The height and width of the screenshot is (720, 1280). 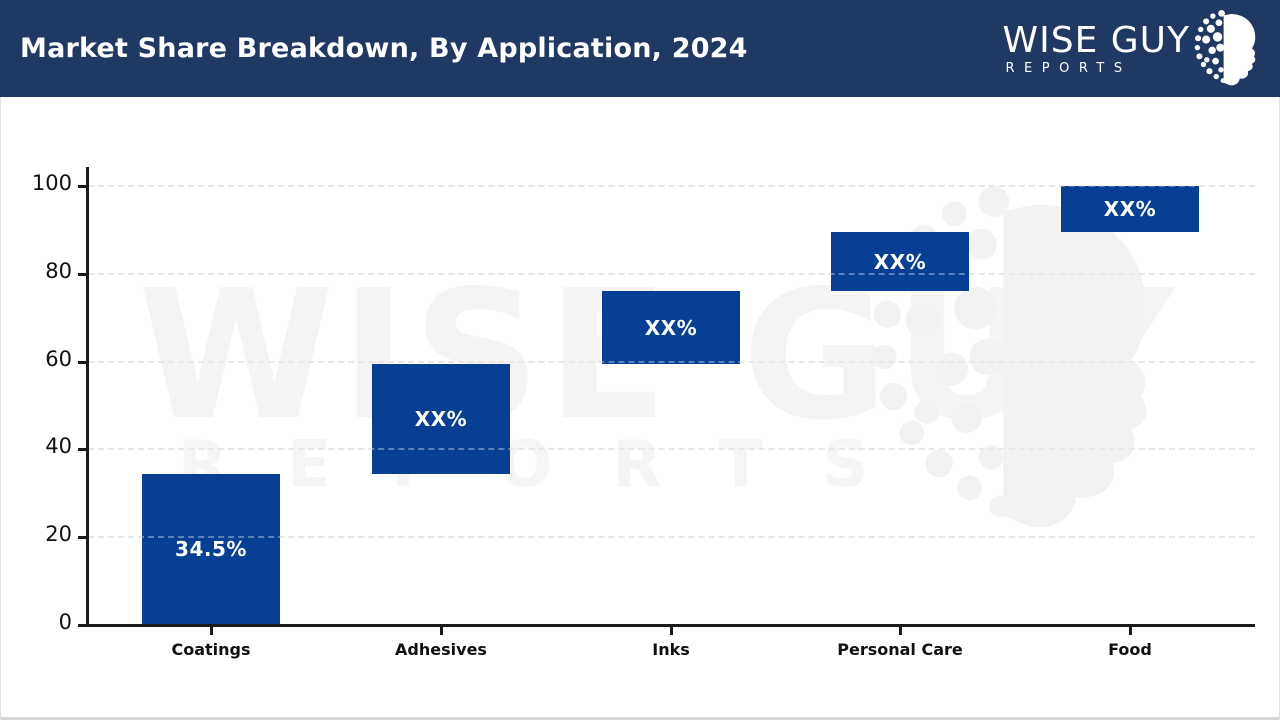 I want to click on y-axis-tick-label: 40, so click(x=58, y=446).